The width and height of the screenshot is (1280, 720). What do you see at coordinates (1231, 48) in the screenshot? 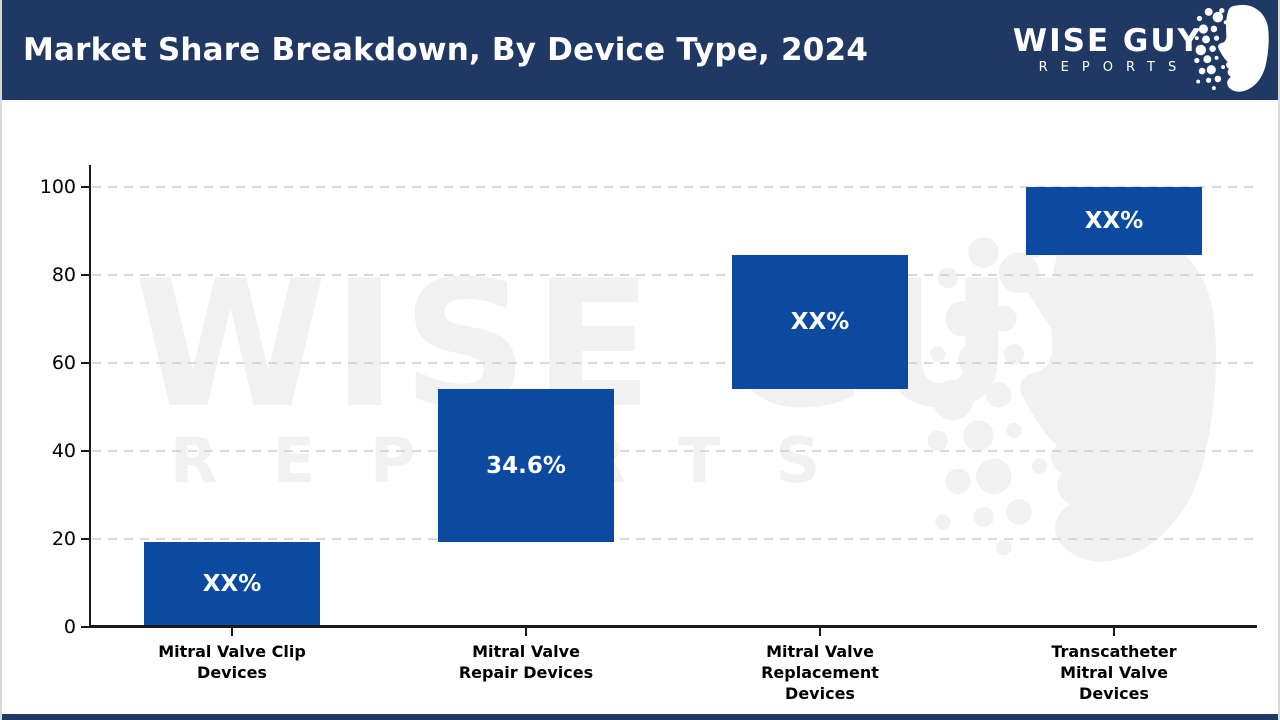
I see `brand-face-icon` at bounding box center [1231, 48].